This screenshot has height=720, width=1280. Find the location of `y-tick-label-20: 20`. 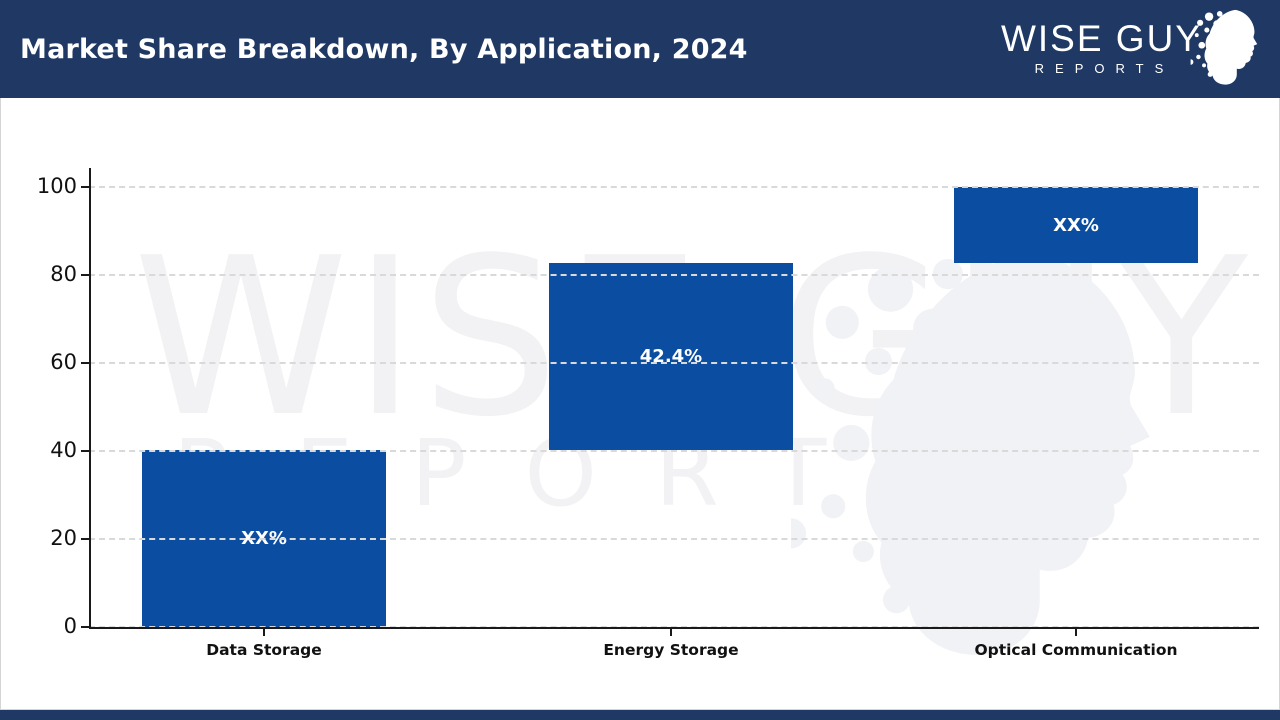

y-tick-label-20: 20 is located at coordinates (63, 538).